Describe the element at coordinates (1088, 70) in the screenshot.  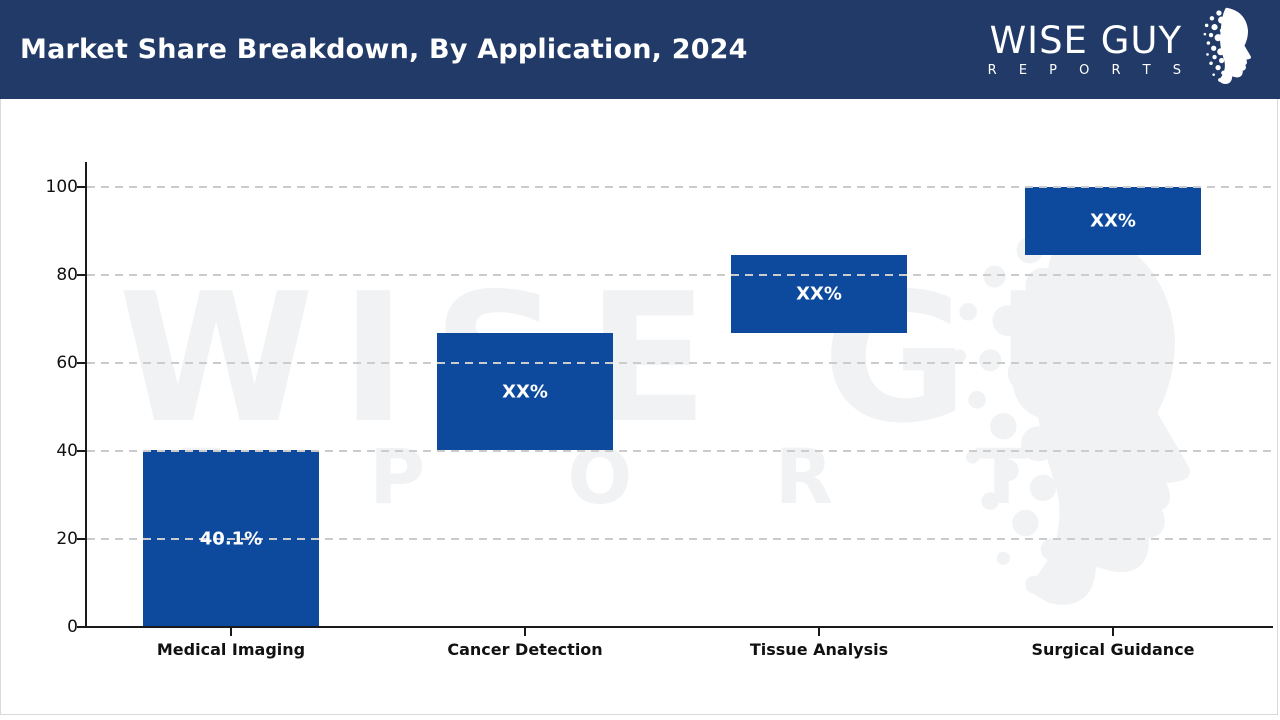
I see `logo-subtitle: R E P O R T S` at that location.